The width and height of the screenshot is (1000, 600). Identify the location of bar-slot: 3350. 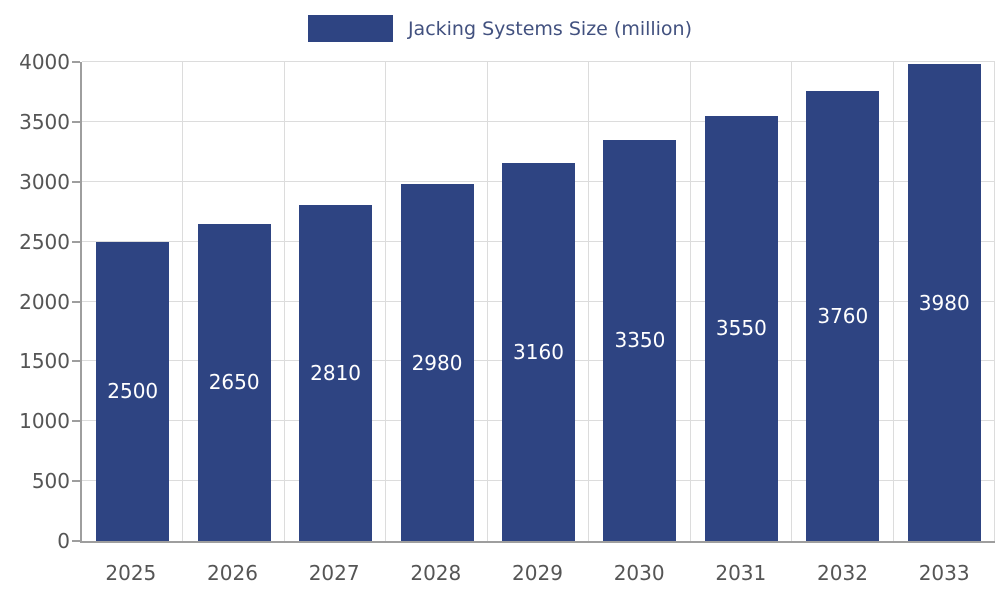
(639, 301).